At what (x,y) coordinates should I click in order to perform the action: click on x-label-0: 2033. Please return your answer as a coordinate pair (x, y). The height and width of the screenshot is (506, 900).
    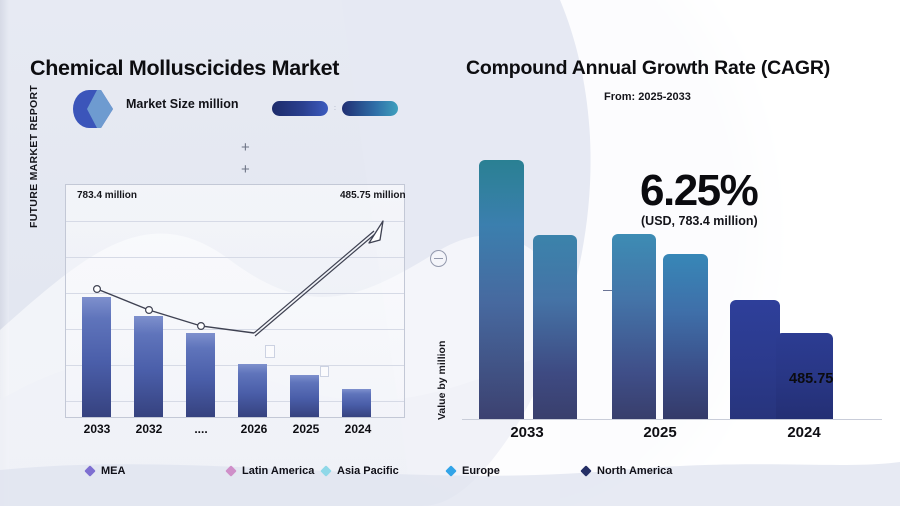
    Looking at the image, I should click on (97, 429).